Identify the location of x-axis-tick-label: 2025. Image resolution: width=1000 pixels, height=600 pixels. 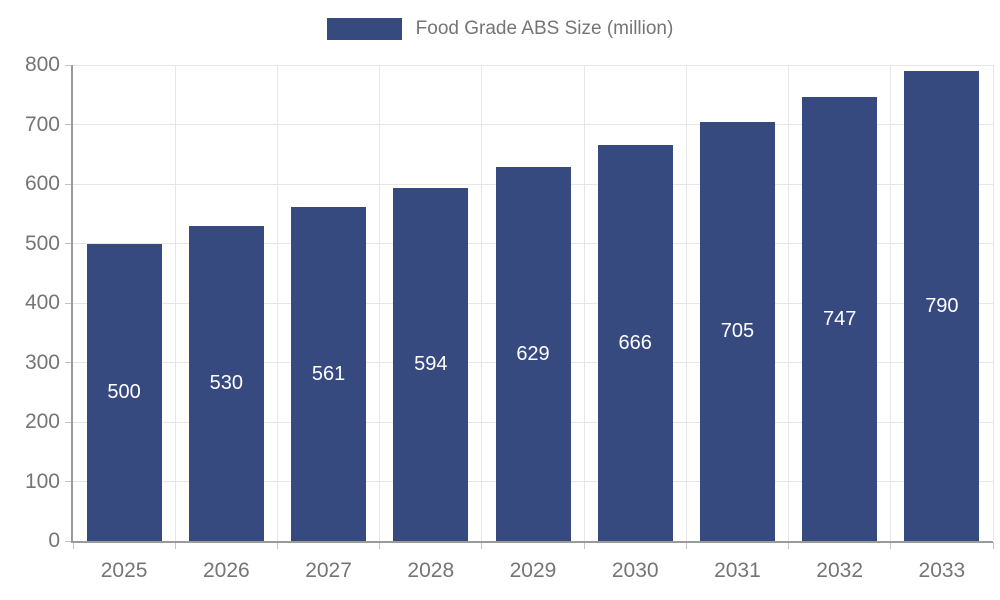
(124, 570).